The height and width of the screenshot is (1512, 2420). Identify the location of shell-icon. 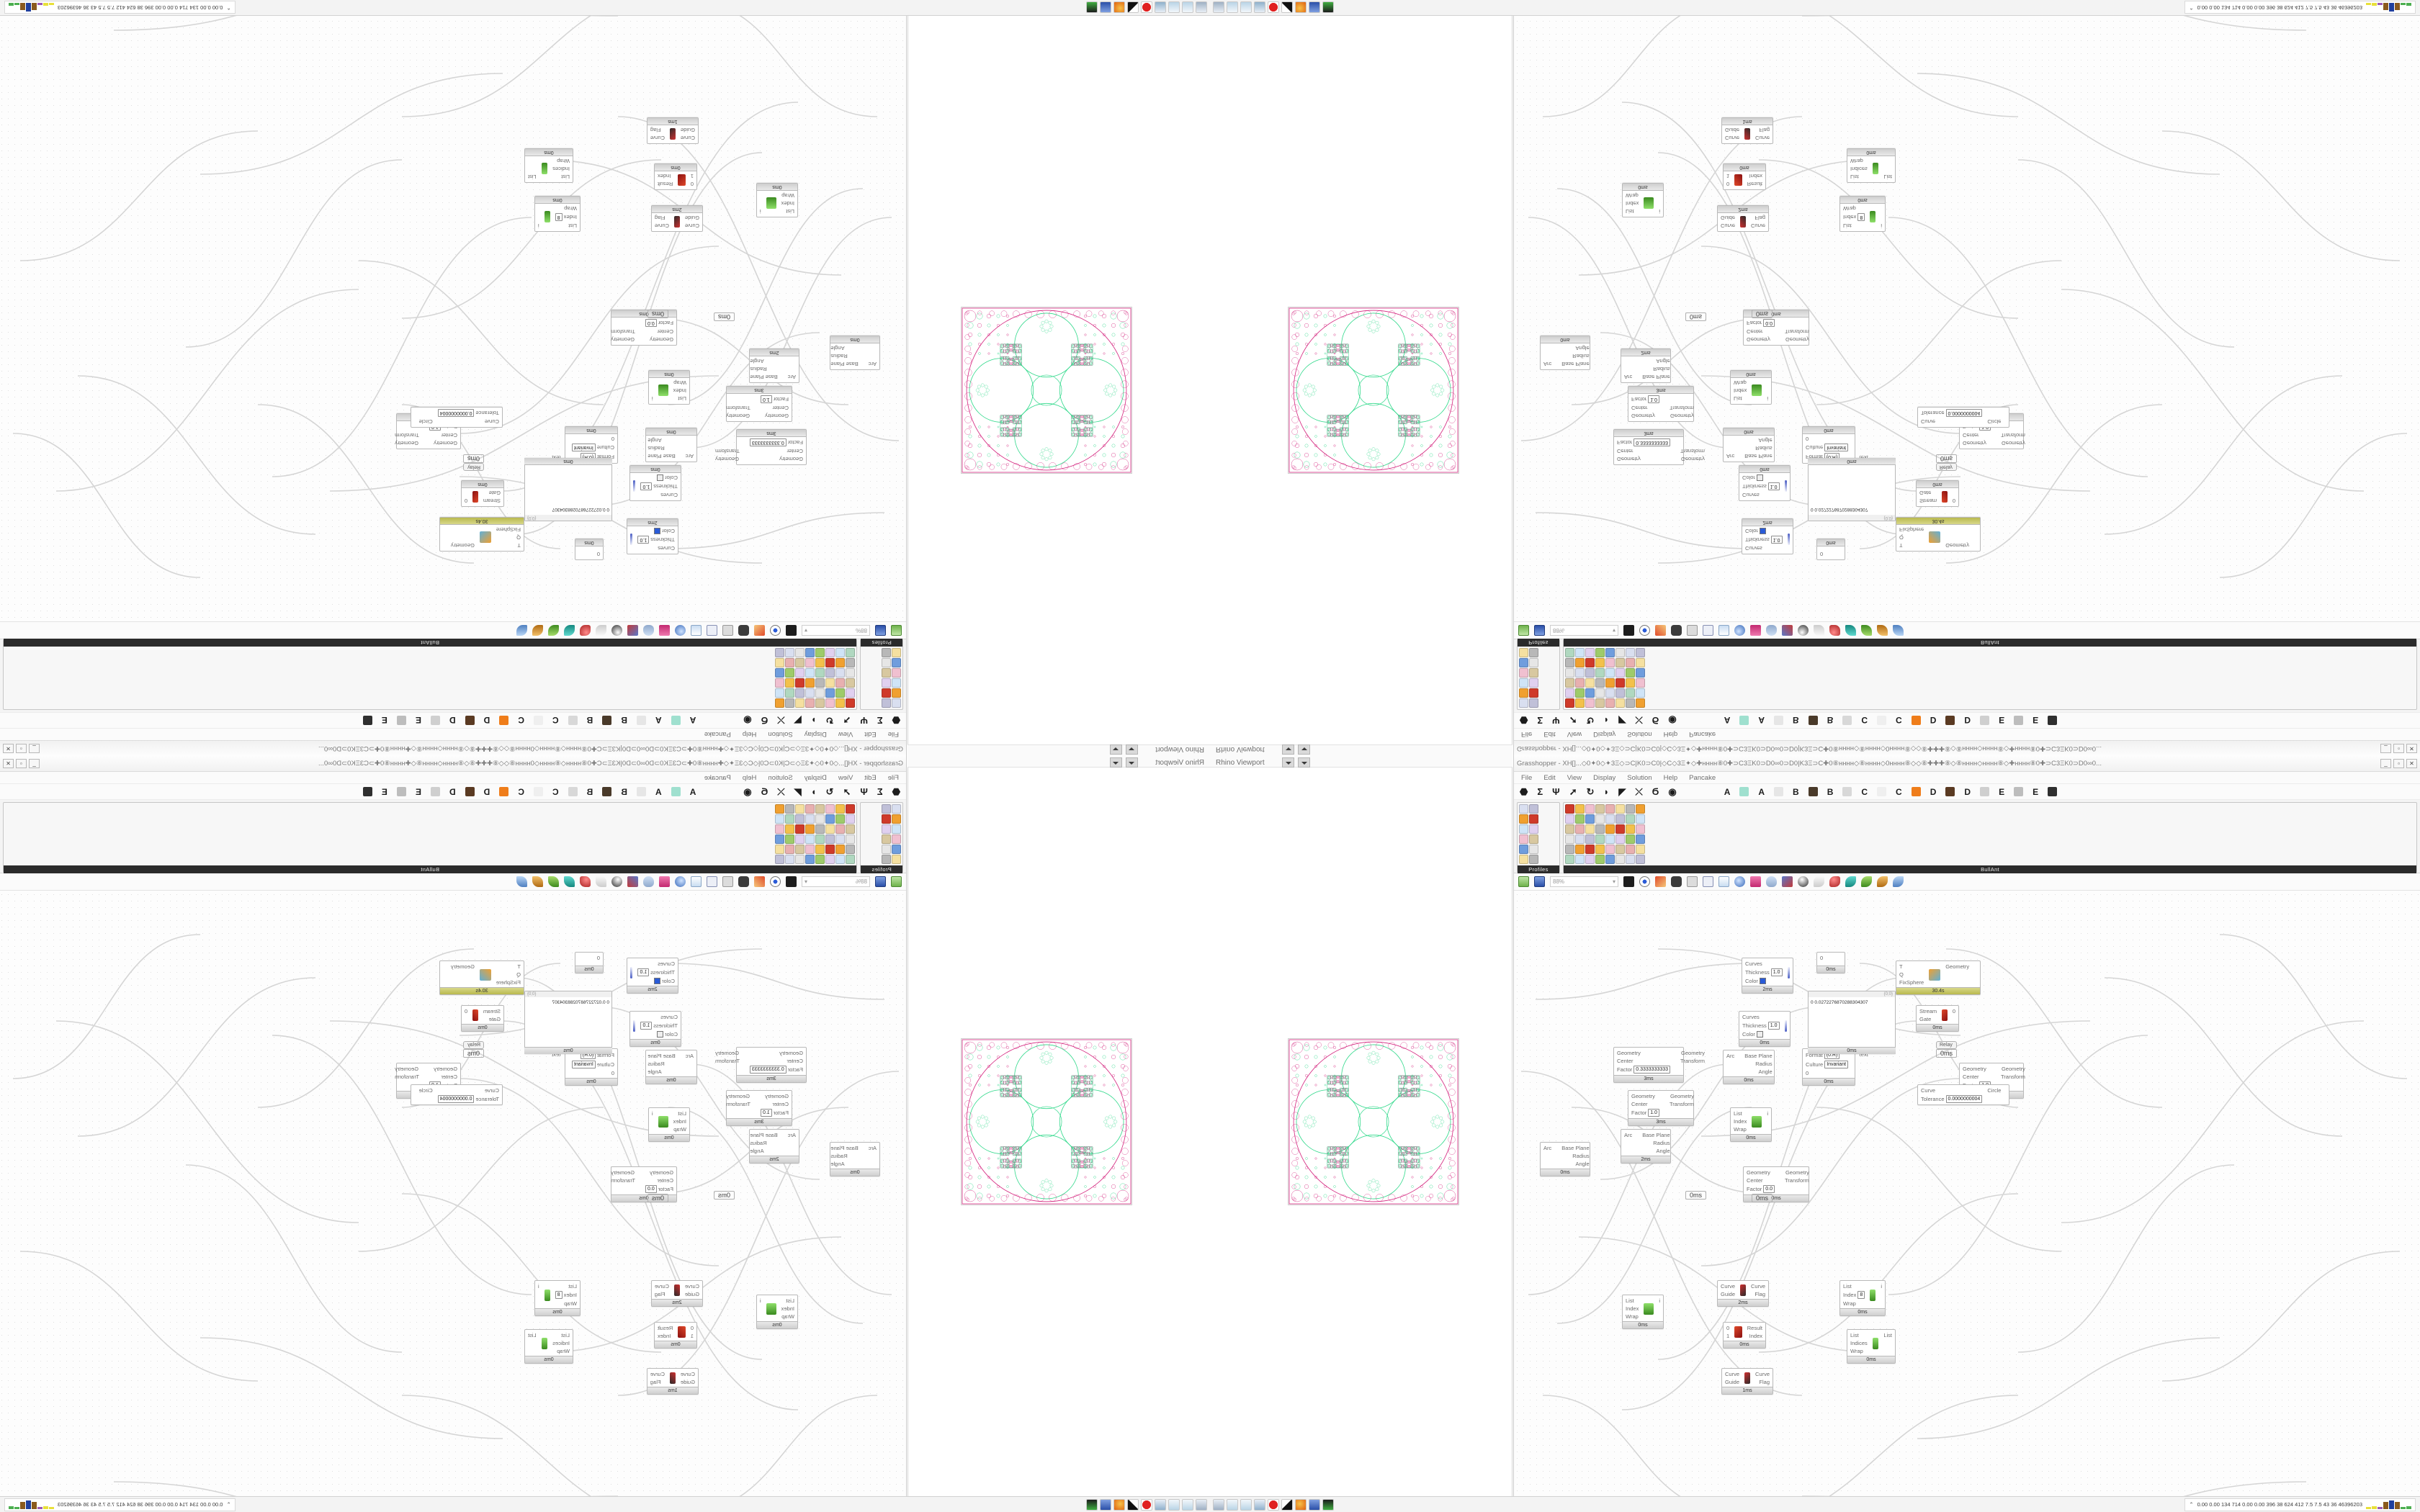
(1819, 630).